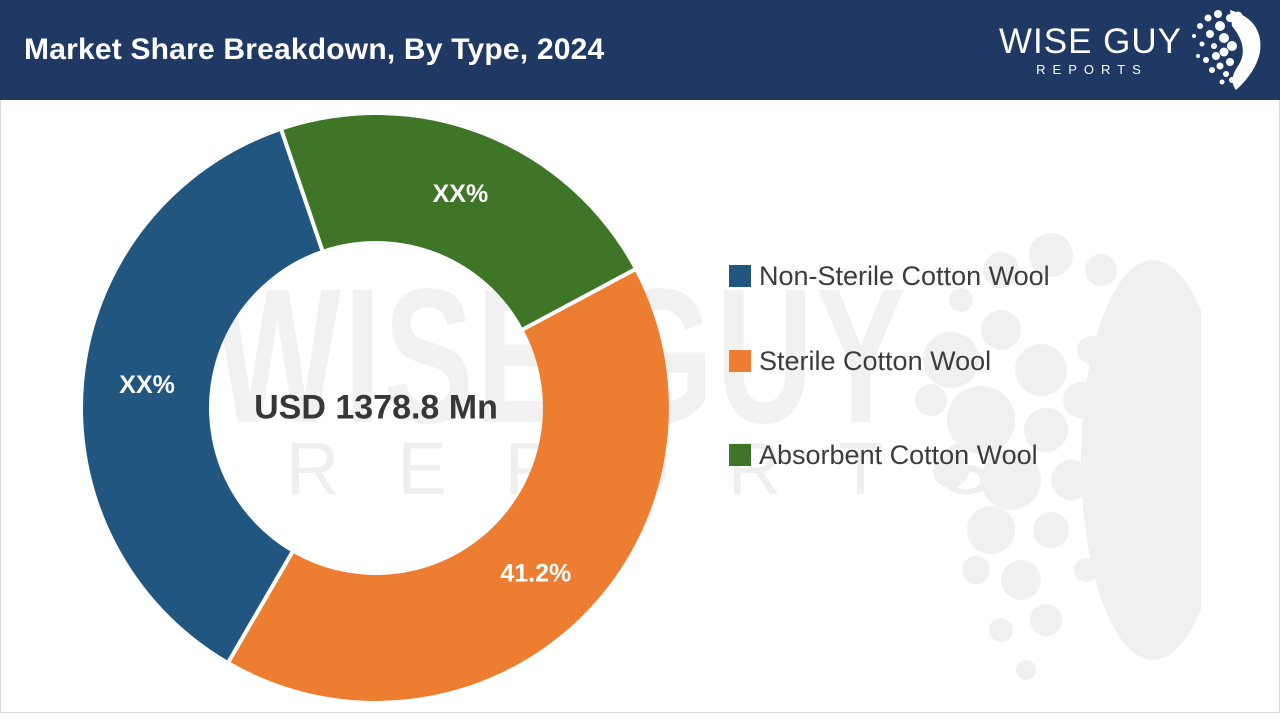  Describe the element at coordinates (458, 222) in the screenshot. I see `donut-slice-absorbent-cotton-wool` at that location.